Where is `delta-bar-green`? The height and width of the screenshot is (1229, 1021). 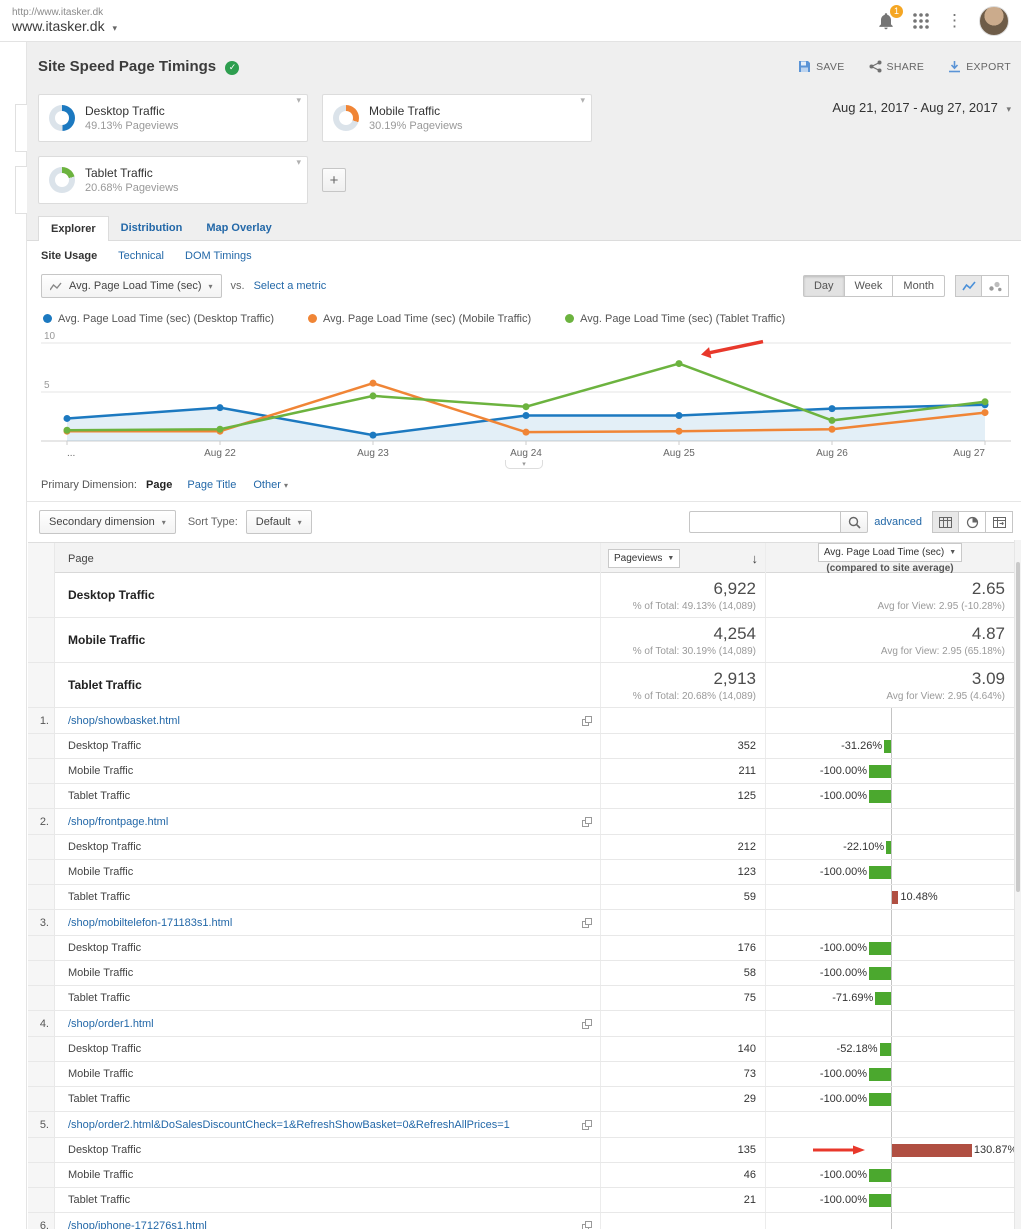
delta-bar-green is located at coordinates (880, 771).